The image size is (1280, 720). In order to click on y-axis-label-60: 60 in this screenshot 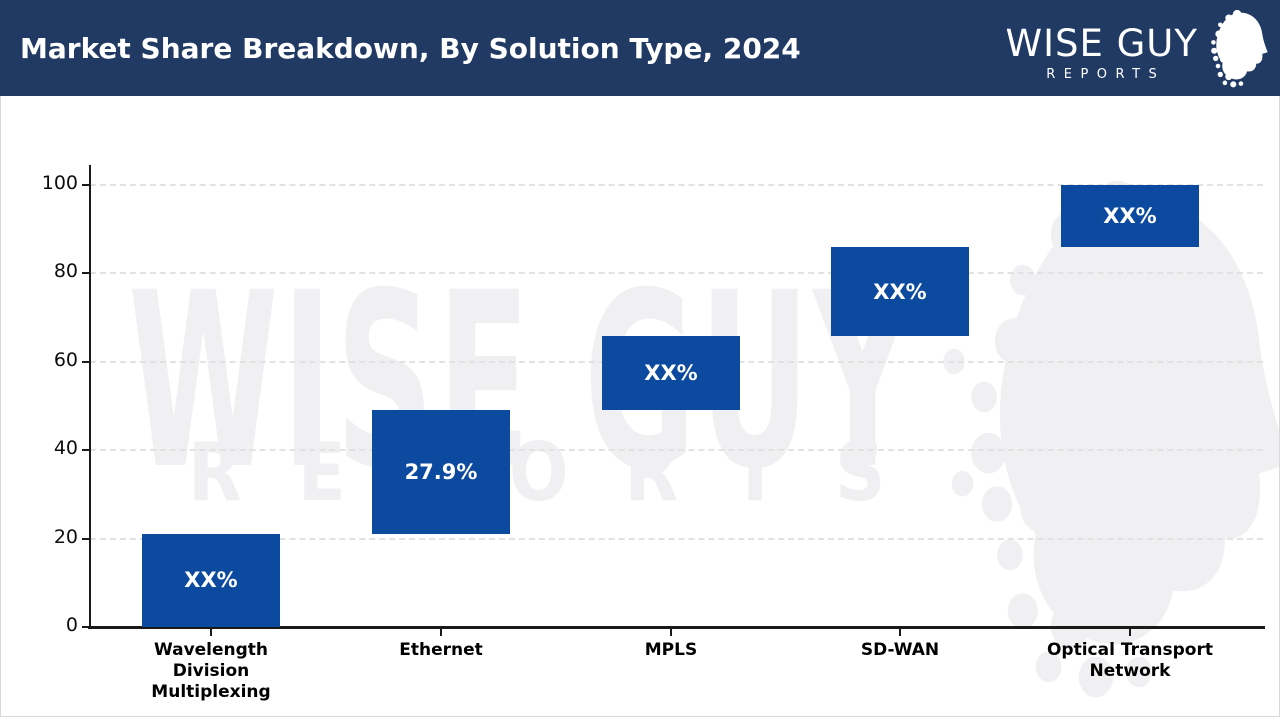, I will do `click(65, 359)`.